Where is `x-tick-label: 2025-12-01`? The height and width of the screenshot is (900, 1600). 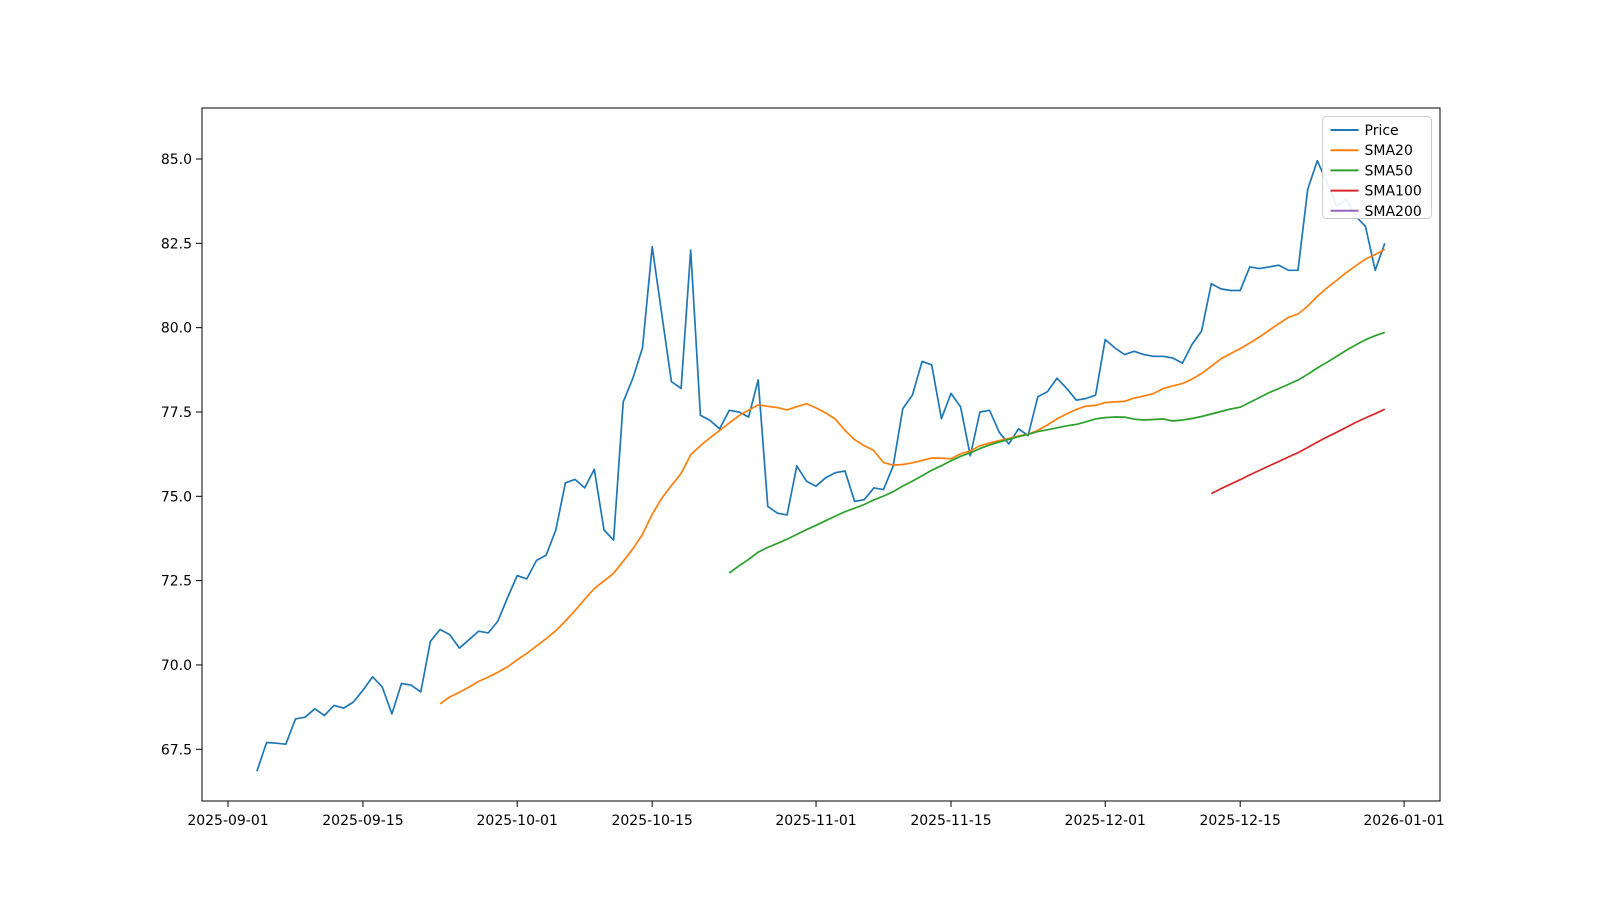 x-tick-label: 2025-12-01 is located at coordinates (1105, 821).